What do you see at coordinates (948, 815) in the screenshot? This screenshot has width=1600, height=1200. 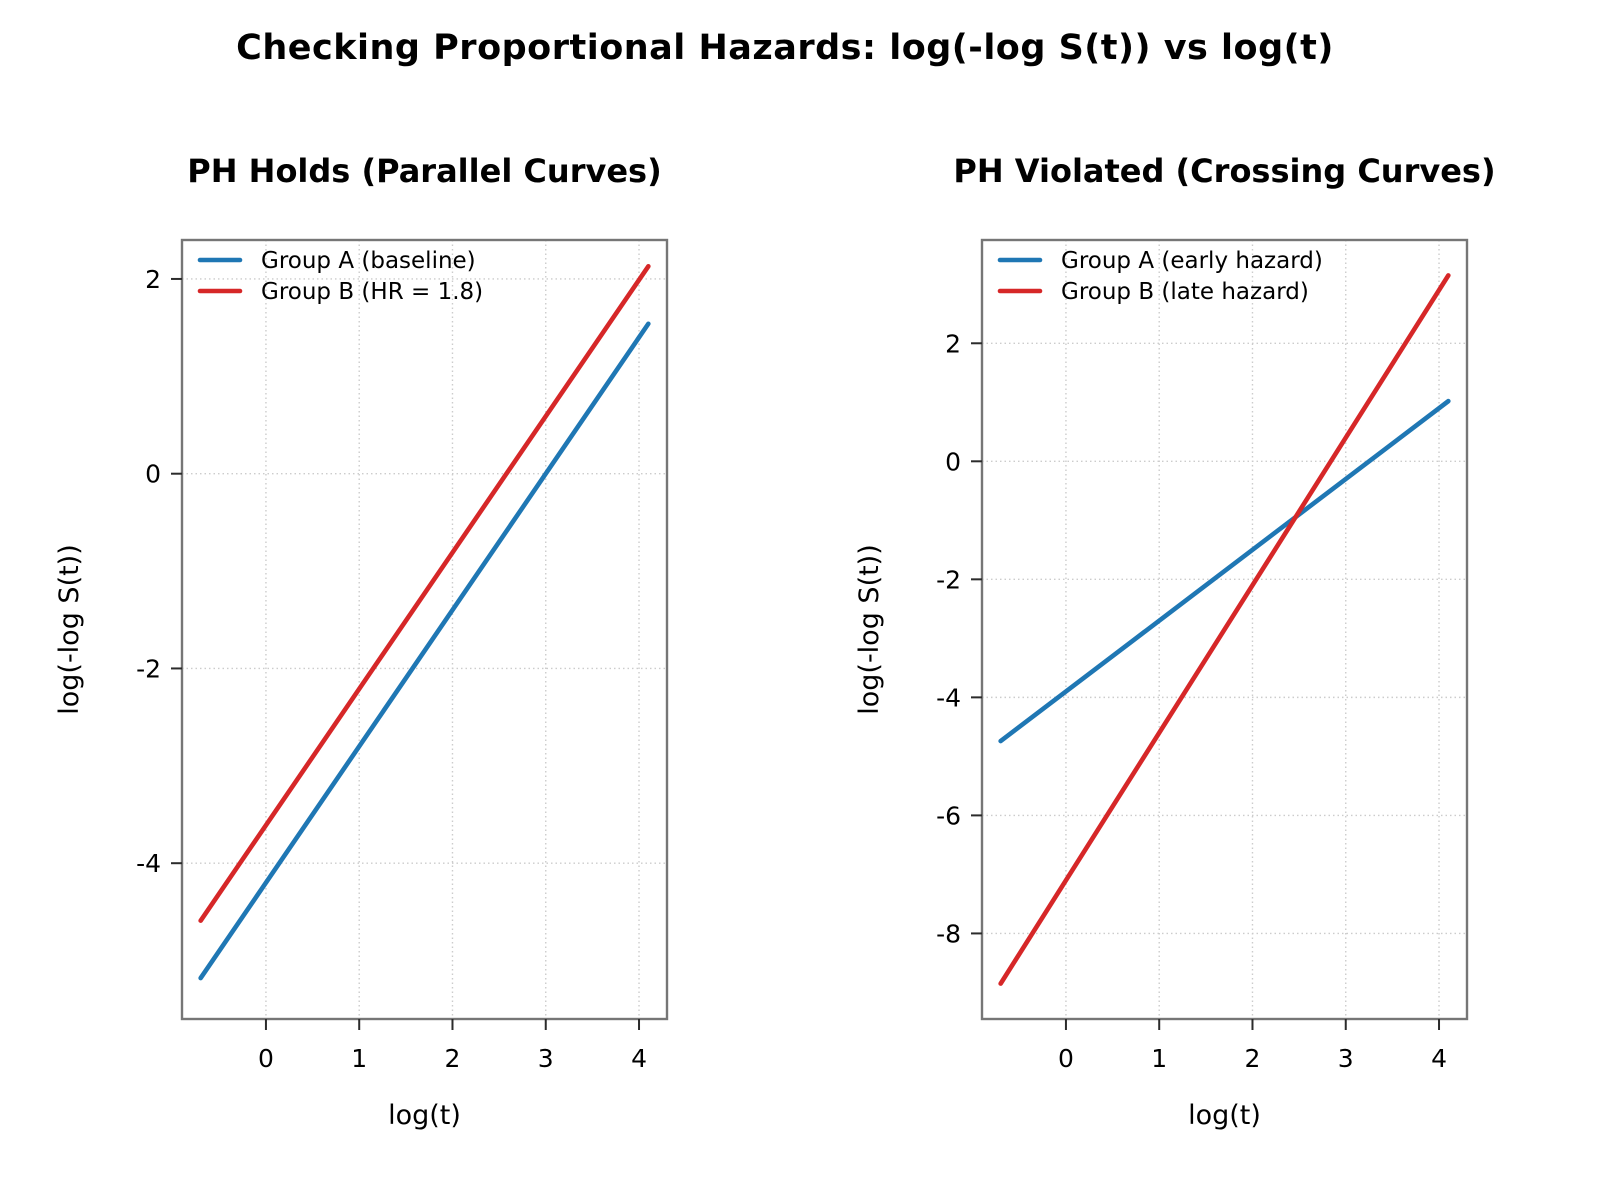 I see `y-tick-label: -6` at bounding box center [948, 815].